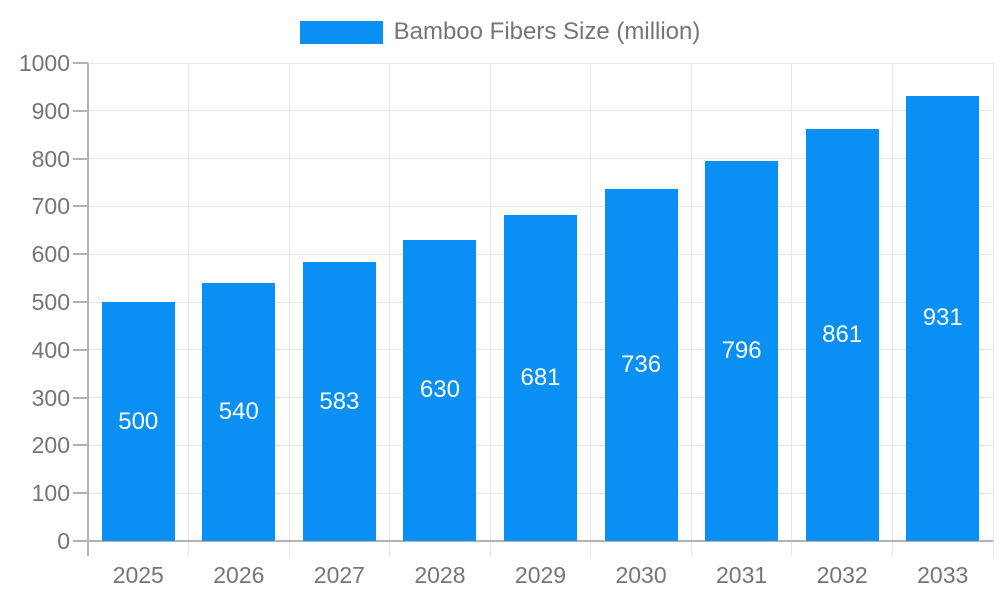  What do you see at coordinates (138, 575) in the screenshot?
I see `x-axis-label: 2025` at bounding box center [138, 575].